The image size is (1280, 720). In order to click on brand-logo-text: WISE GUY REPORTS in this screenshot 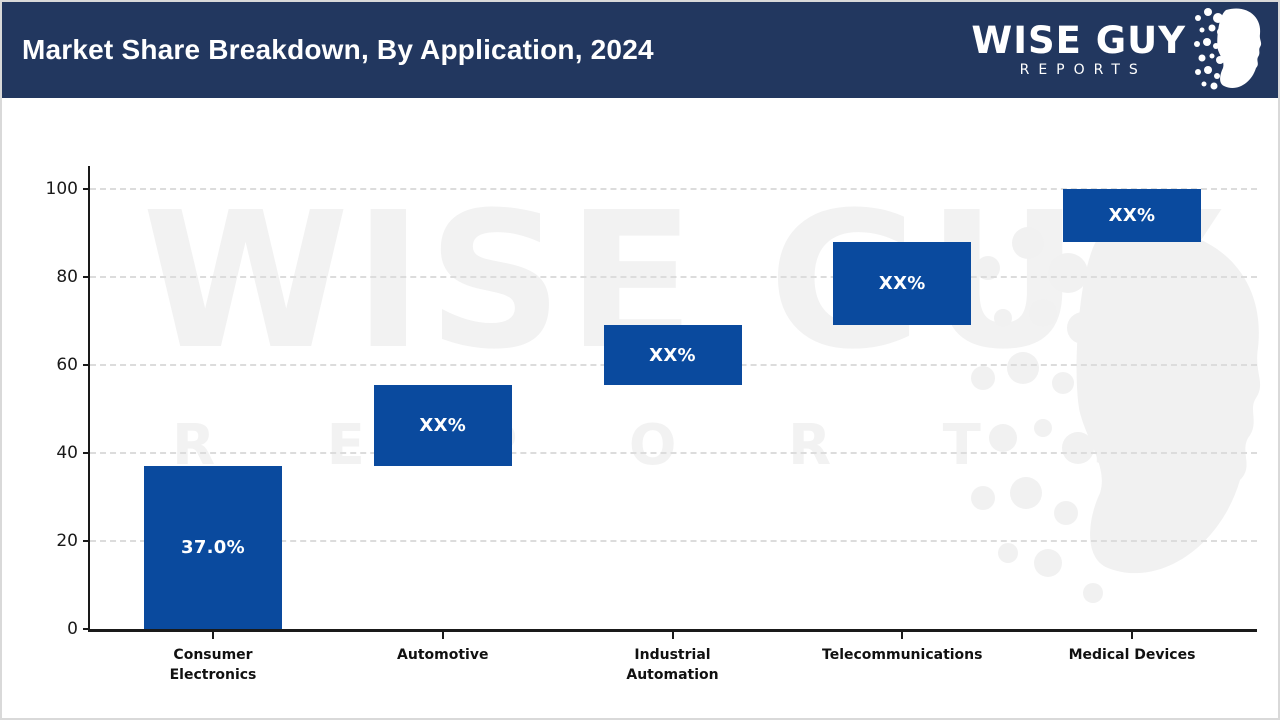, I will do `click(1078, 50)`.